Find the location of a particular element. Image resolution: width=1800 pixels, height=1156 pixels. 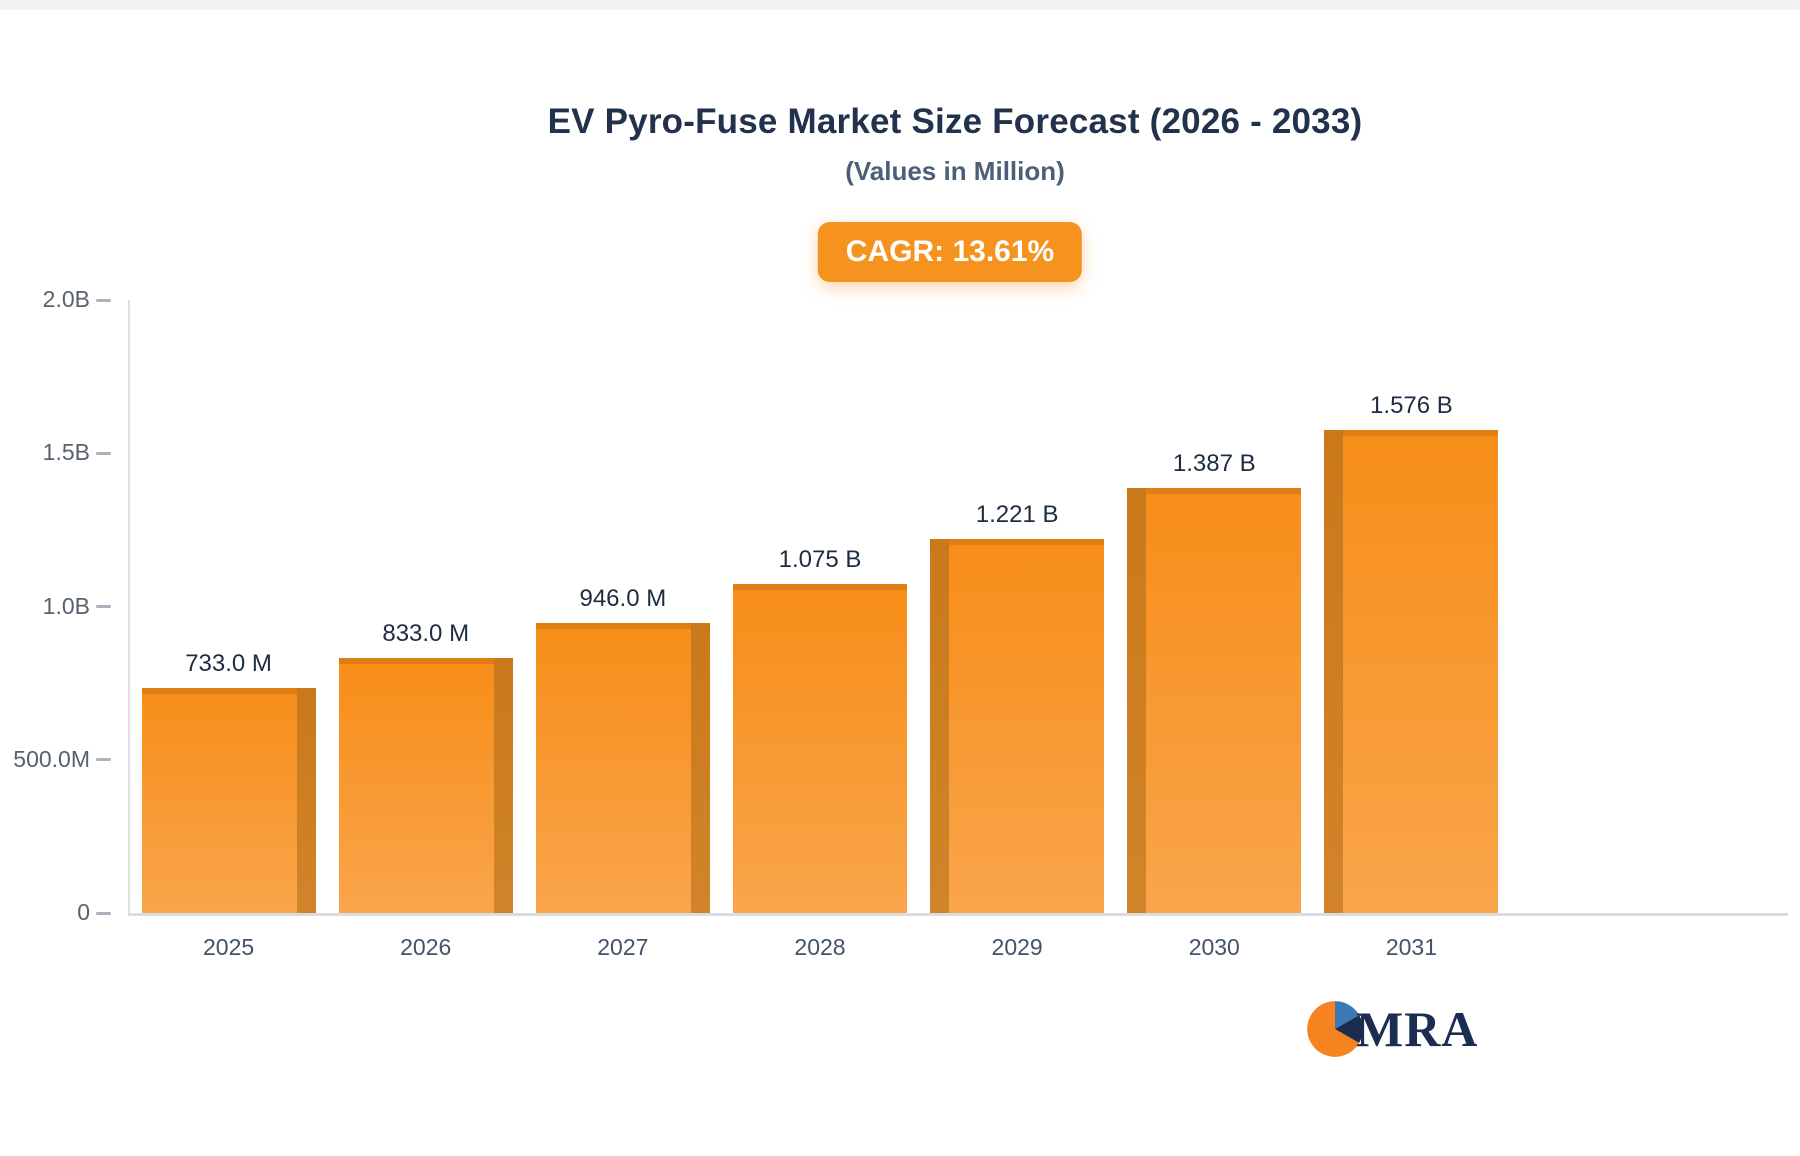

x-axis-label: 2027 is located at coordinates (623, 947).